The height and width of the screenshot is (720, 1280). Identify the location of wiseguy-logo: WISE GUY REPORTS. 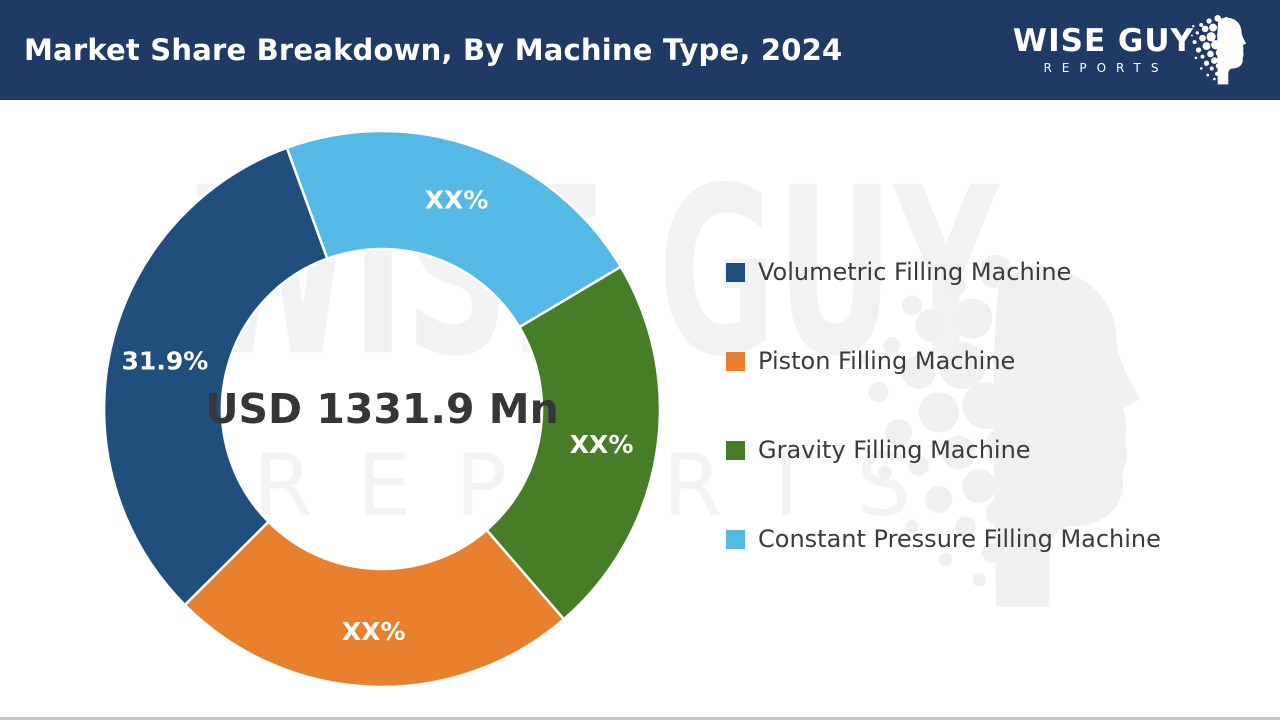
(1133, 50).